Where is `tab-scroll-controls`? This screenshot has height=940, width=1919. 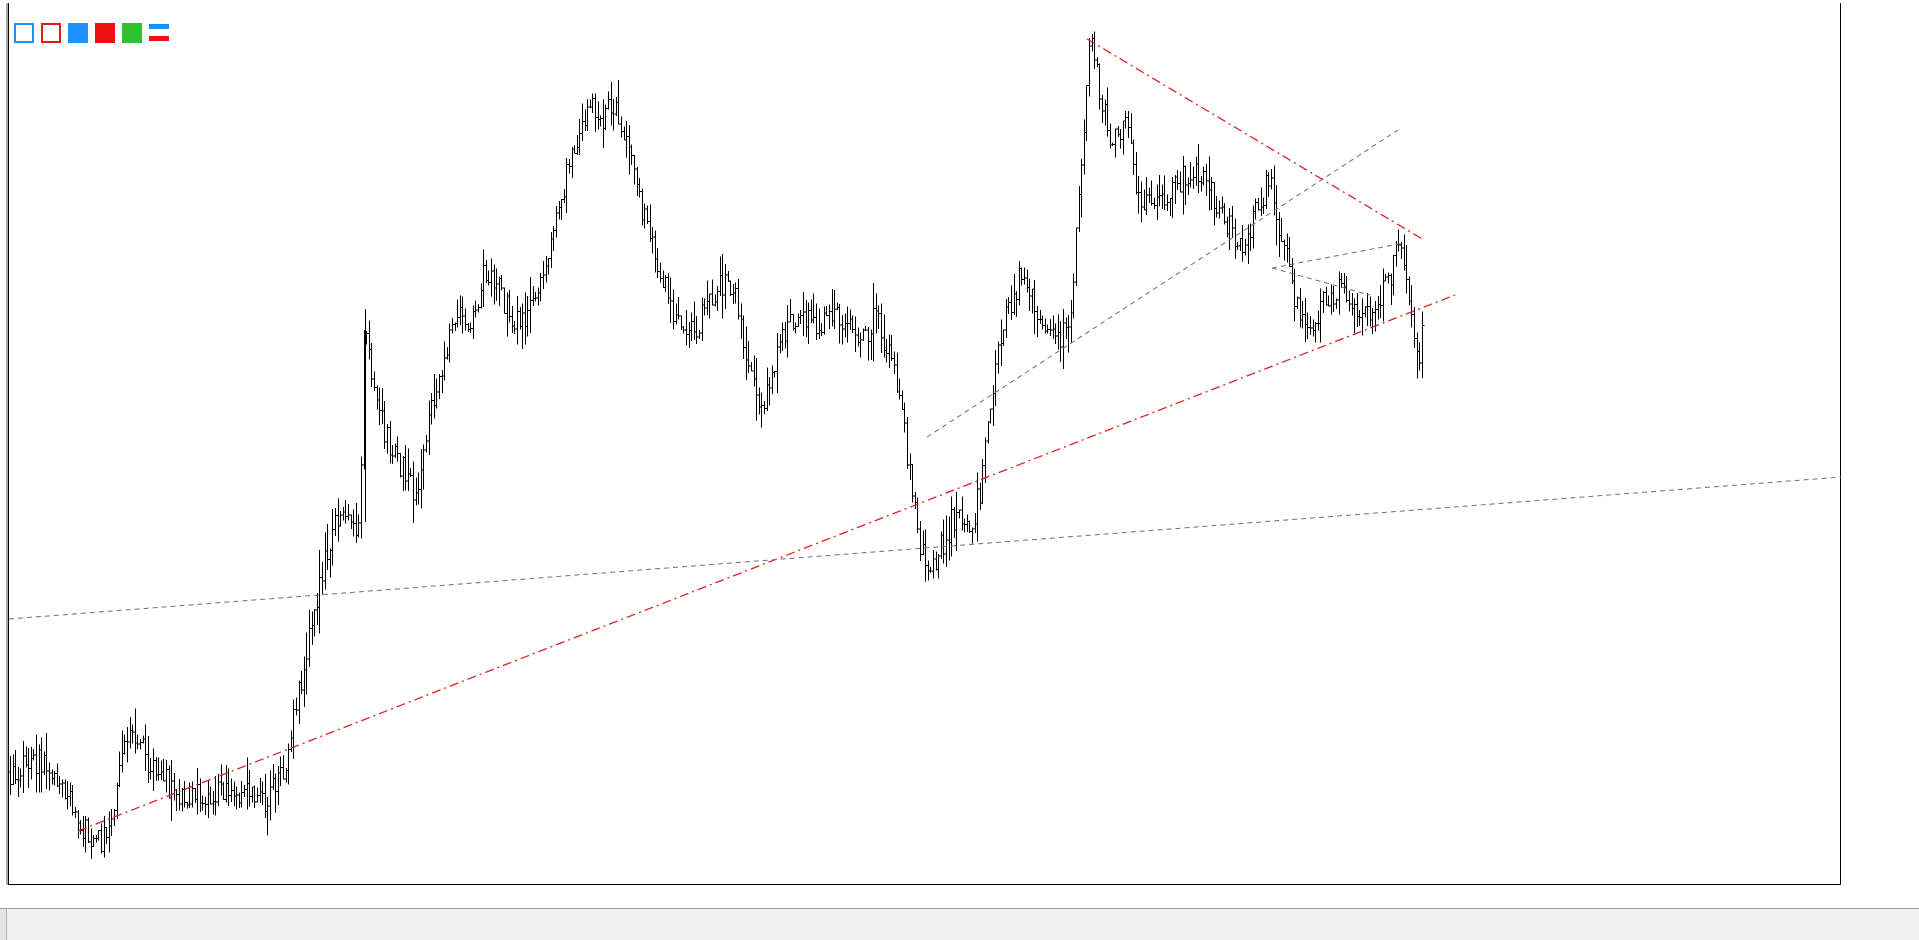
tab-scroll-controls is located at coordinates (1904, 924).